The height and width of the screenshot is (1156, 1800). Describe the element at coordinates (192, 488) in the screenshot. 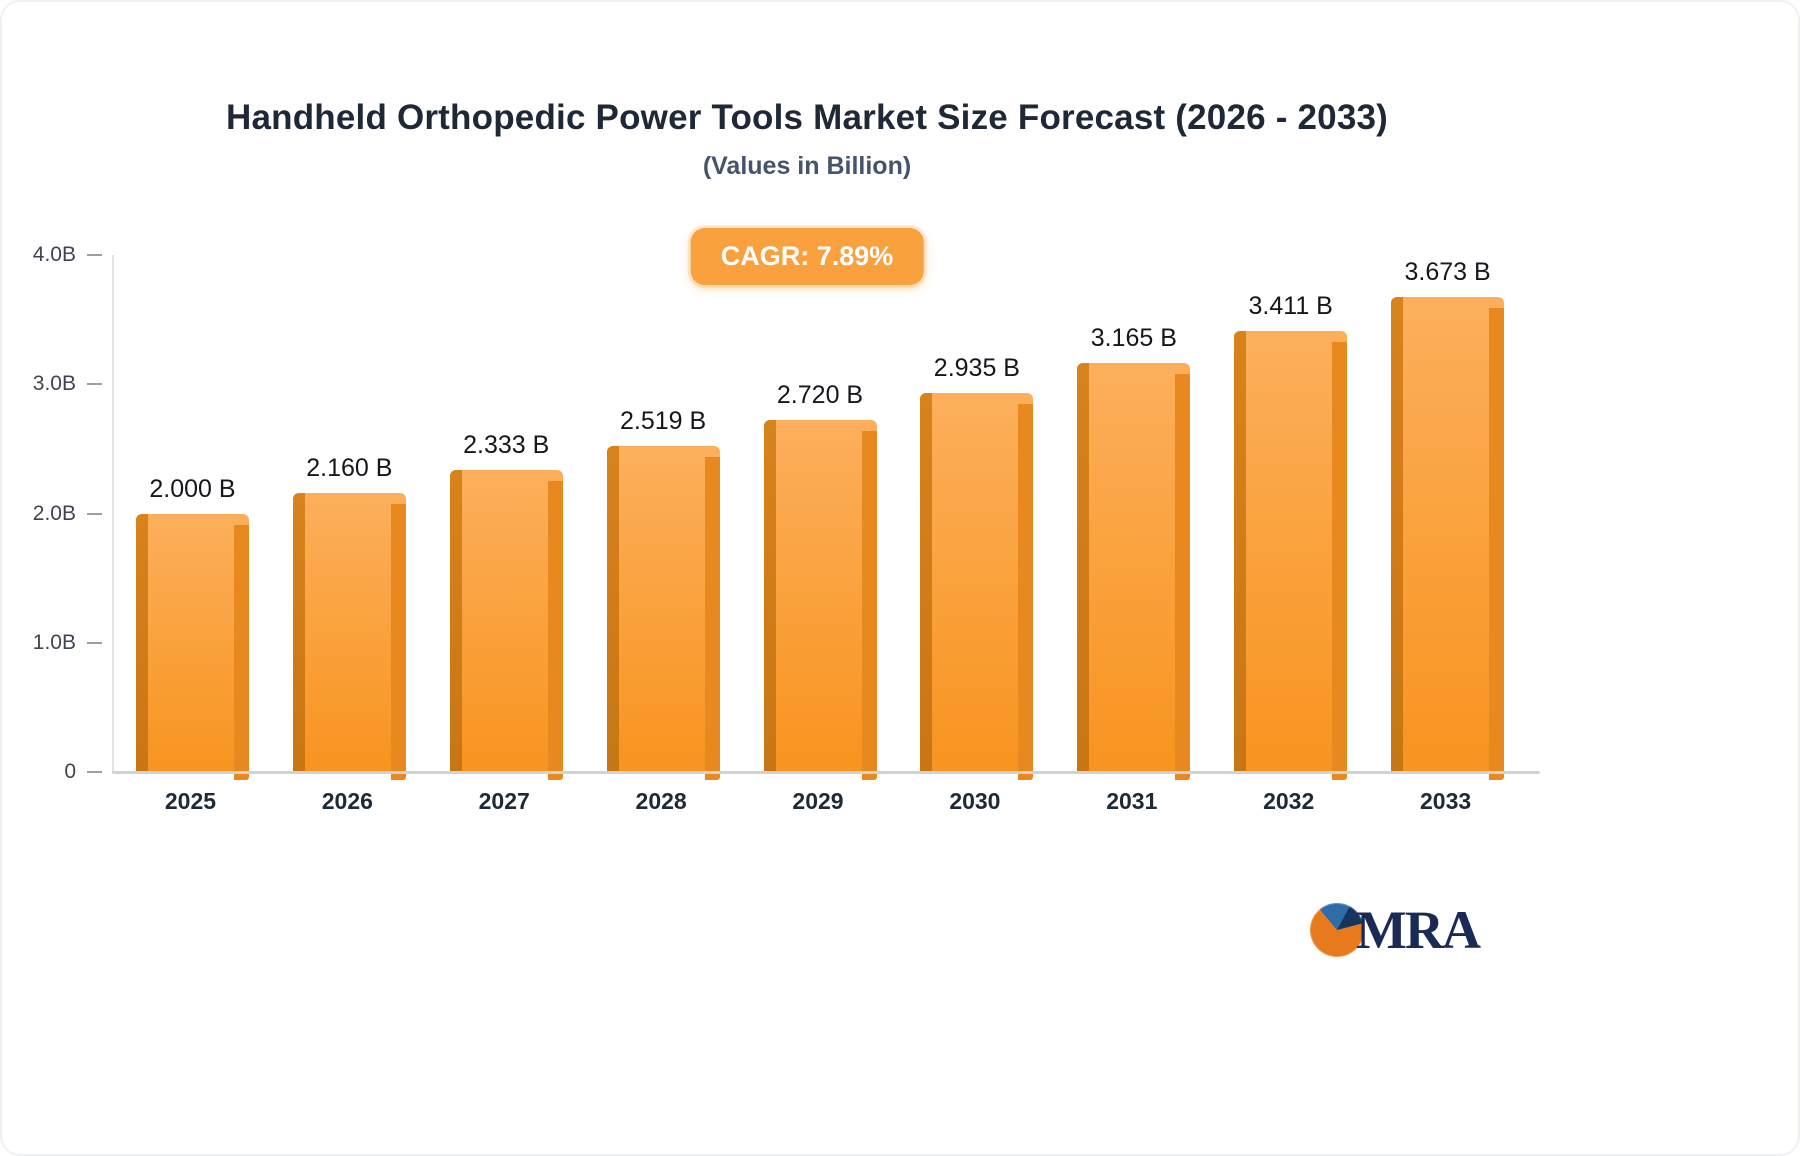

I see `bar-value-label: 2.000 B` at that location.